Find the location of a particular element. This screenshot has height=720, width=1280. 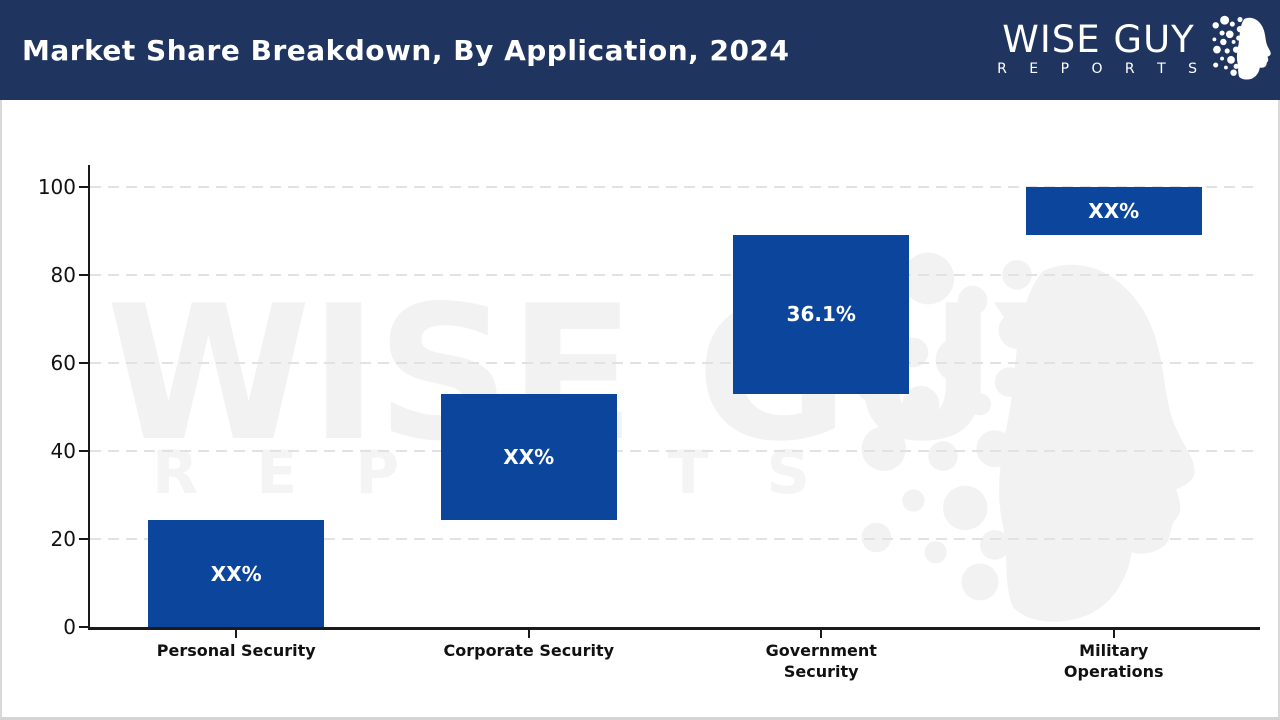

bar-personal-security: XX% is located at coordinates (236, 573).